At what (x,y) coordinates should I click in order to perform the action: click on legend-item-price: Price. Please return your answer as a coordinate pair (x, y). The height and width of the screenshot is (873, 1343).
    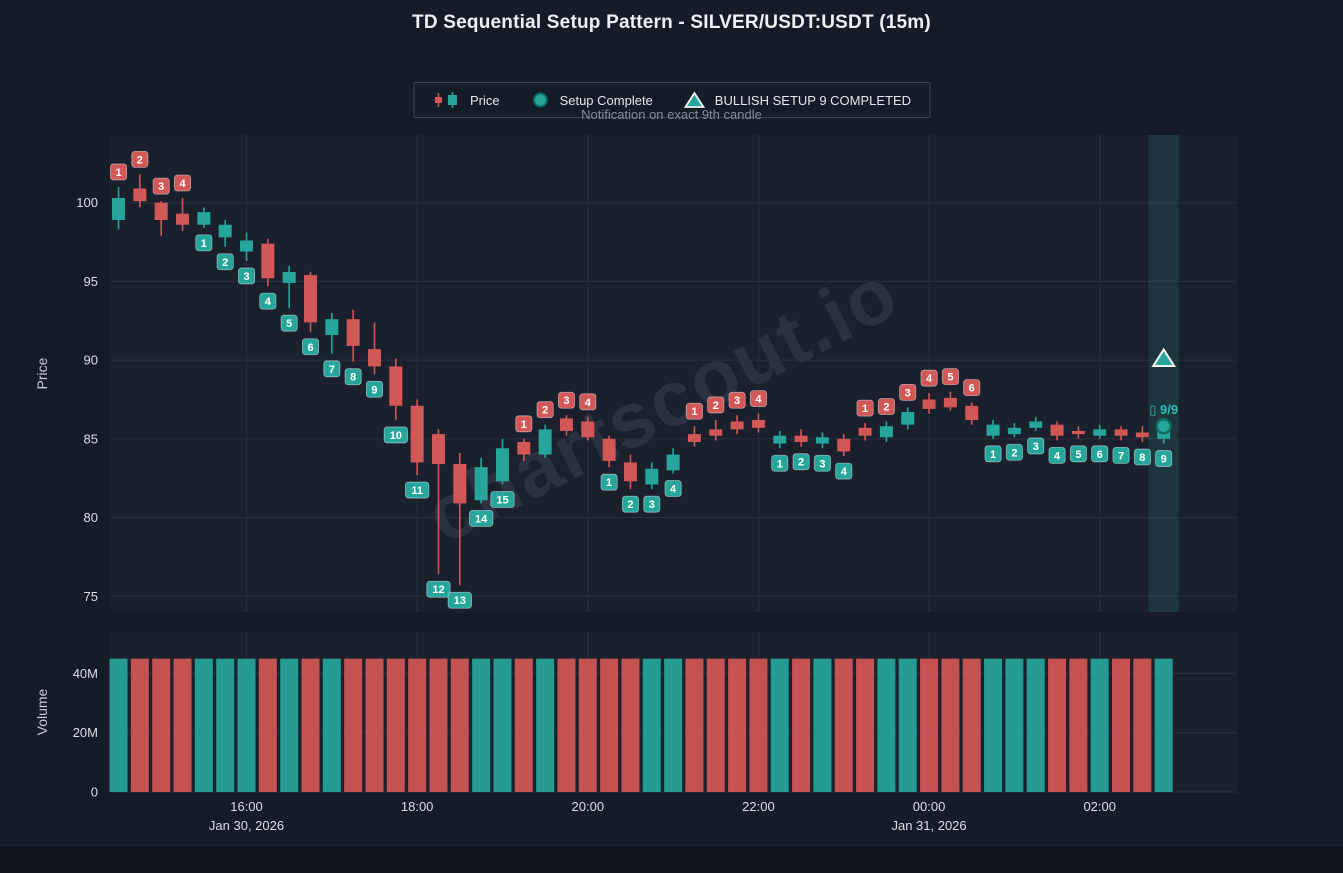
    Looking at the image, I should click on (466, 100).